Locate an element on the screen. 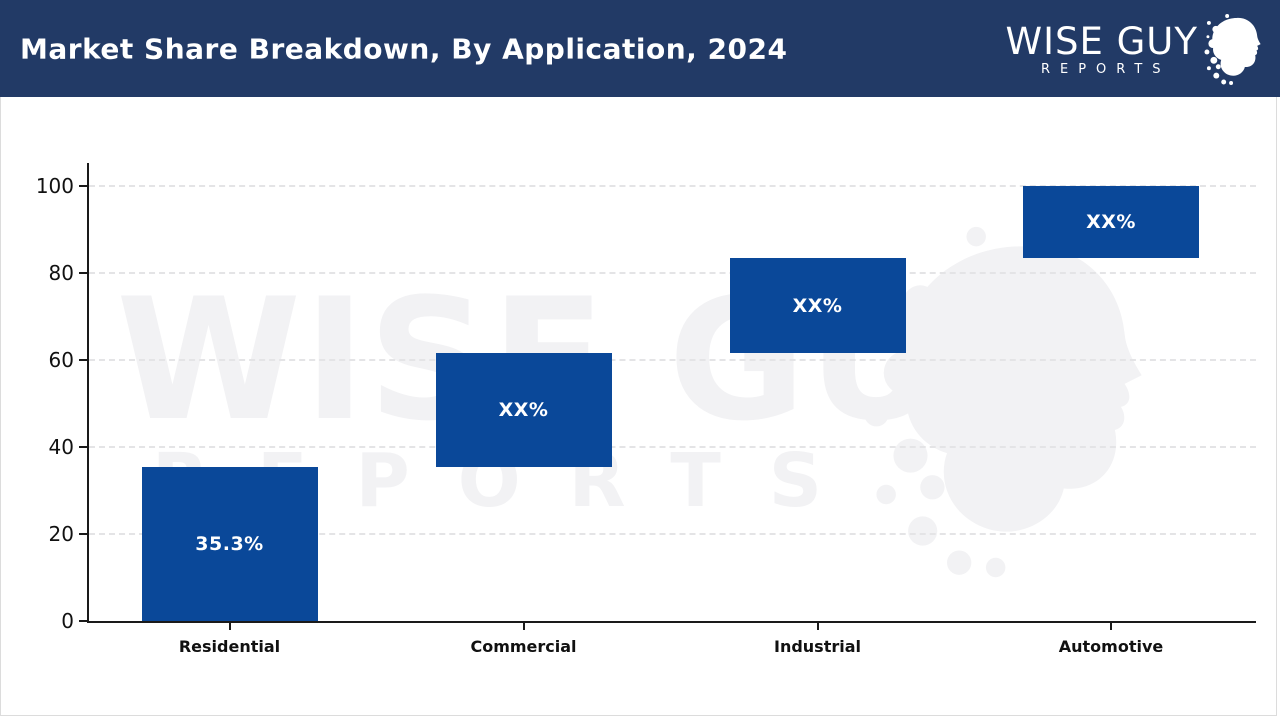  bar-label-residential: 35.3% is located at coordinates (229, 544).